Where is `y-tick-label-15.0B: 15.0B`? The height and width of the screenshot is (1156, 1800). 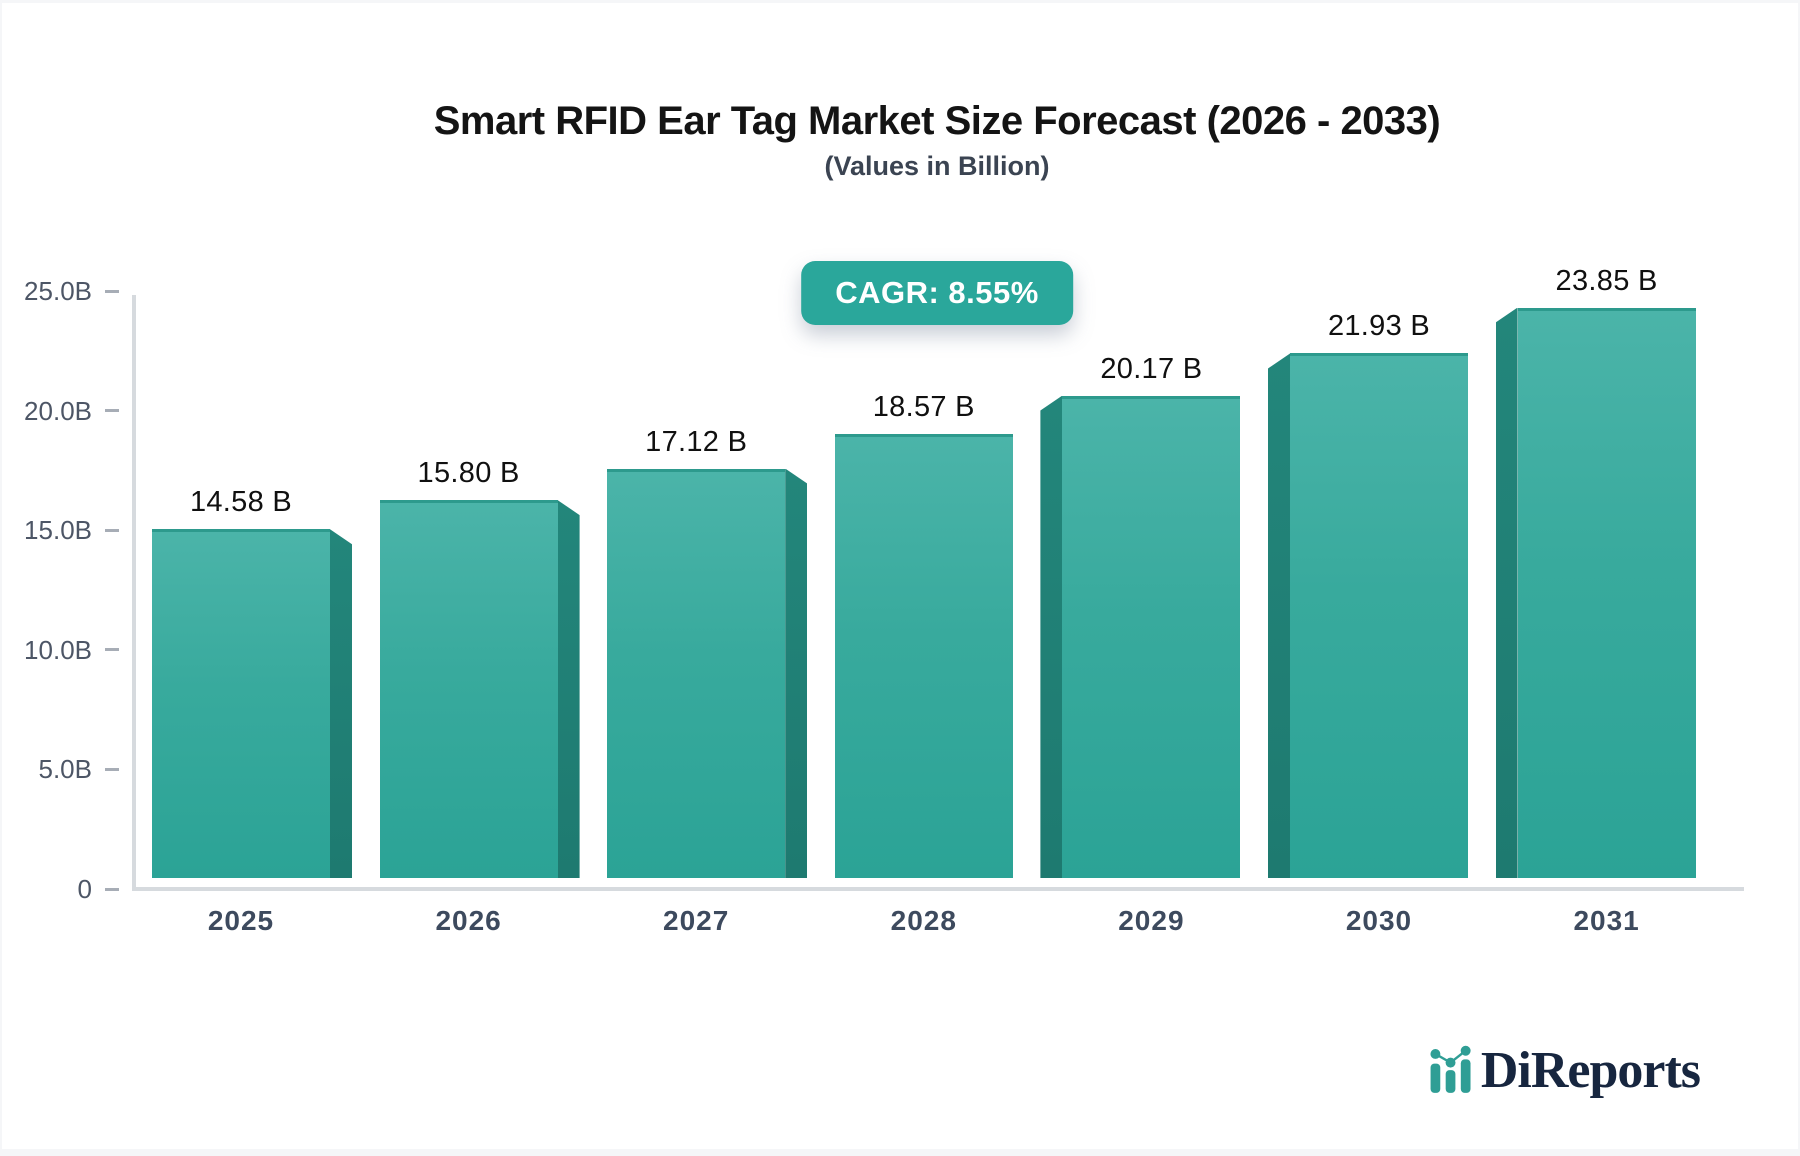
y-tick-label-15.0B: 15.0B is located at coordinates (58, 530).